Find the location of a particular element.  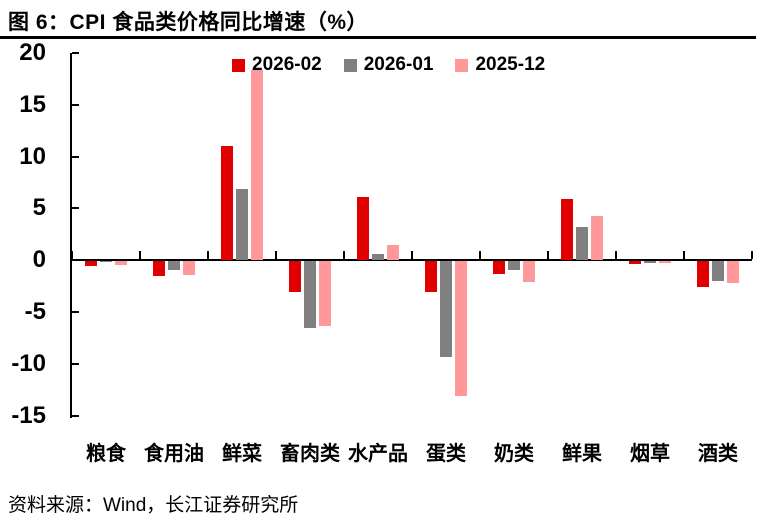

y-axis-label: -15 is located at coordinates (28, 415).